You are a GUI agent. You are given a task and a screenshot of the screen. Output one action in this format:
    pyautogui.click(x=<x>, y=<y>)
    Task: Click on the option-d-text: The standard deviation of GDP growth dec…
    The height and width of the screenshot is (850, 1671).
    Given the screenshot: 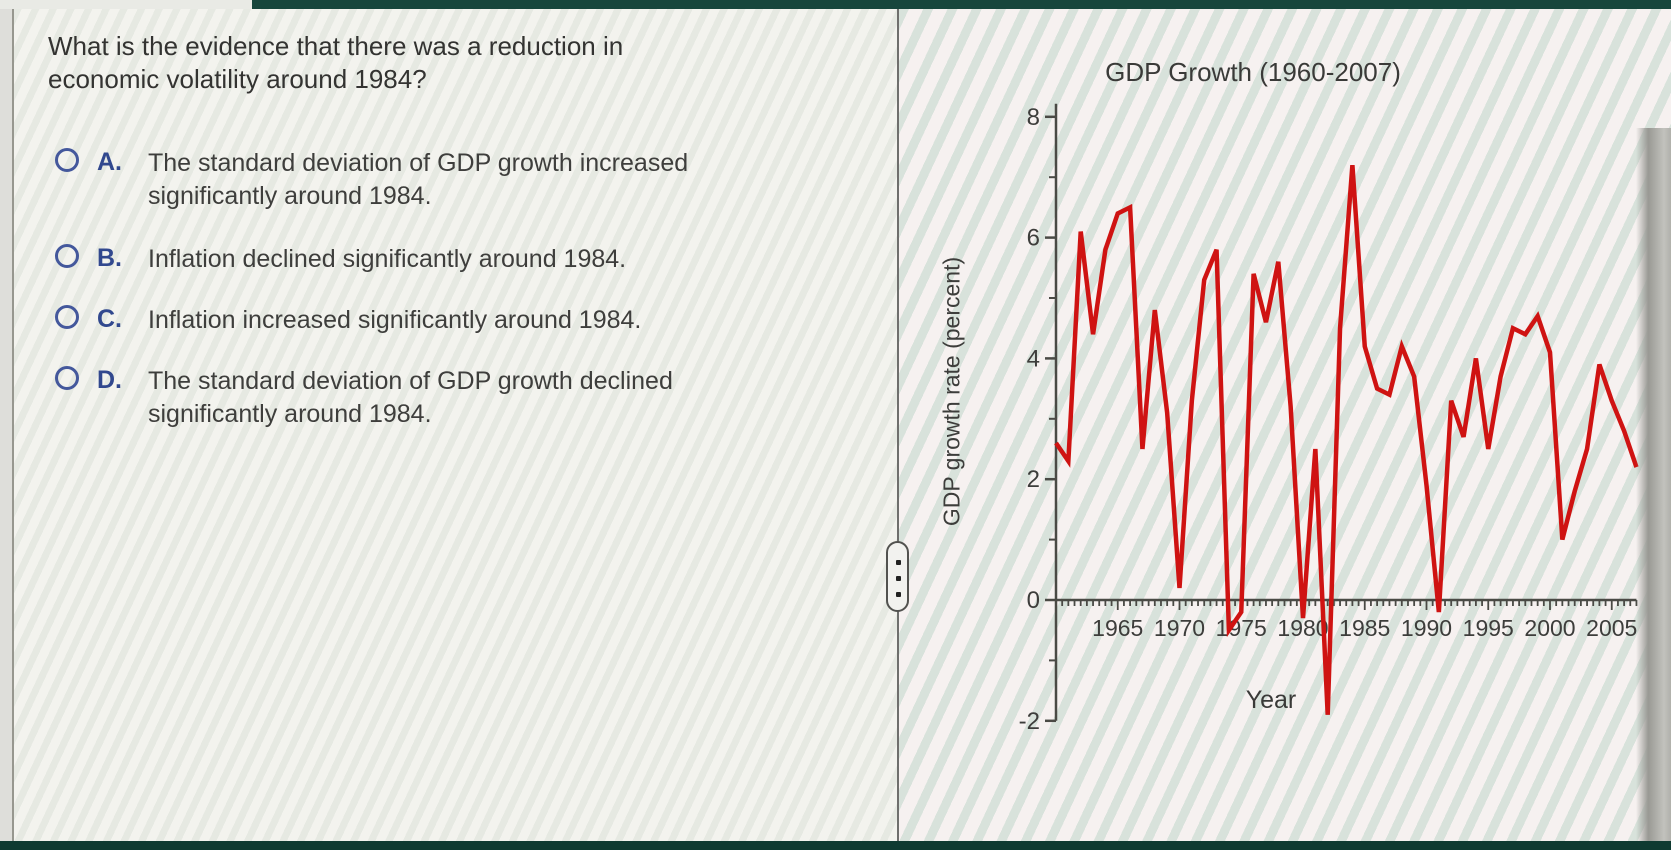 What is the action you would take?
    pyautogui.click(x=410, y=397)
    